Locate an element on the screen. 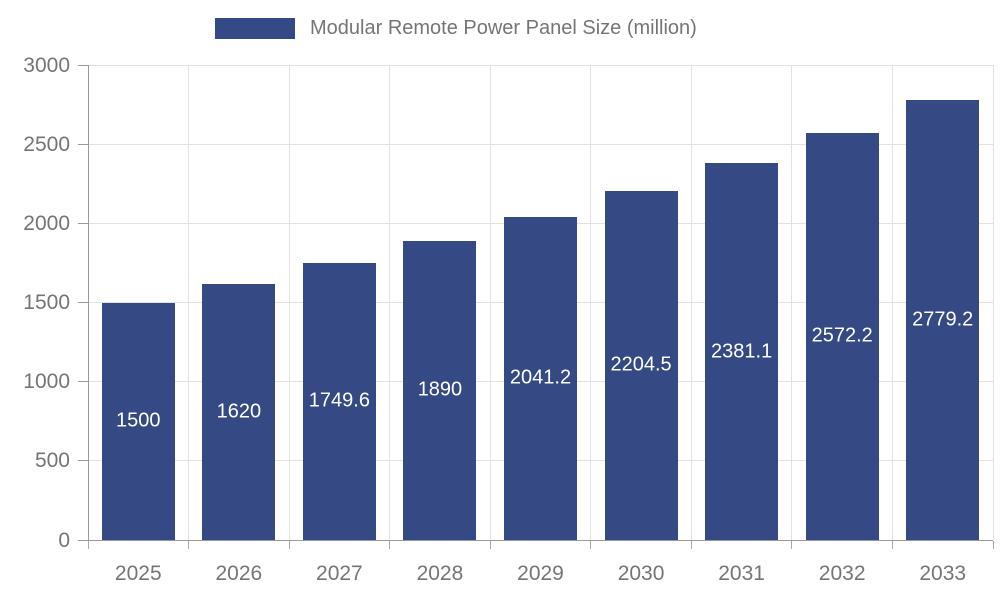 The image size is (1000, 600). x-tick-label: 2030 is located at coordinates (641, 573).